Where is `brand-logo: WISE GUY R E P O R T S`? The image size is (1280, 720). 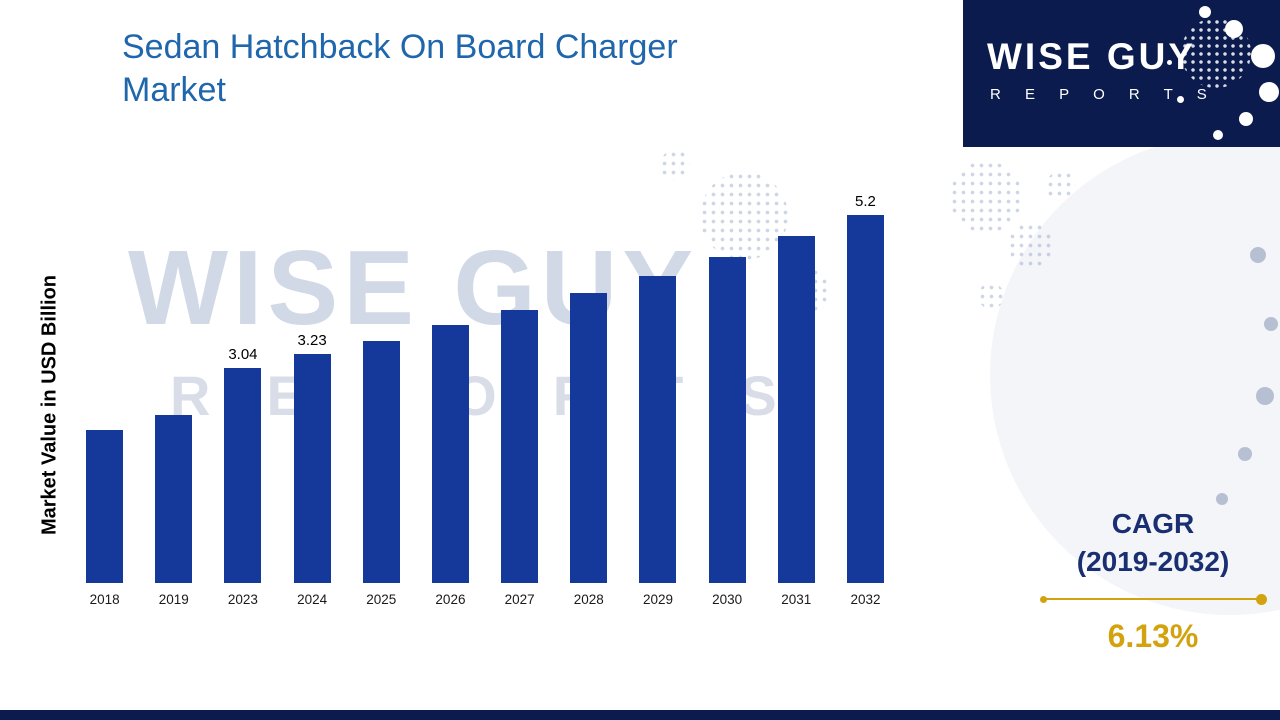
brand-logo: WISE GUY R E P O R T S is located at coordinates (1121, 73).